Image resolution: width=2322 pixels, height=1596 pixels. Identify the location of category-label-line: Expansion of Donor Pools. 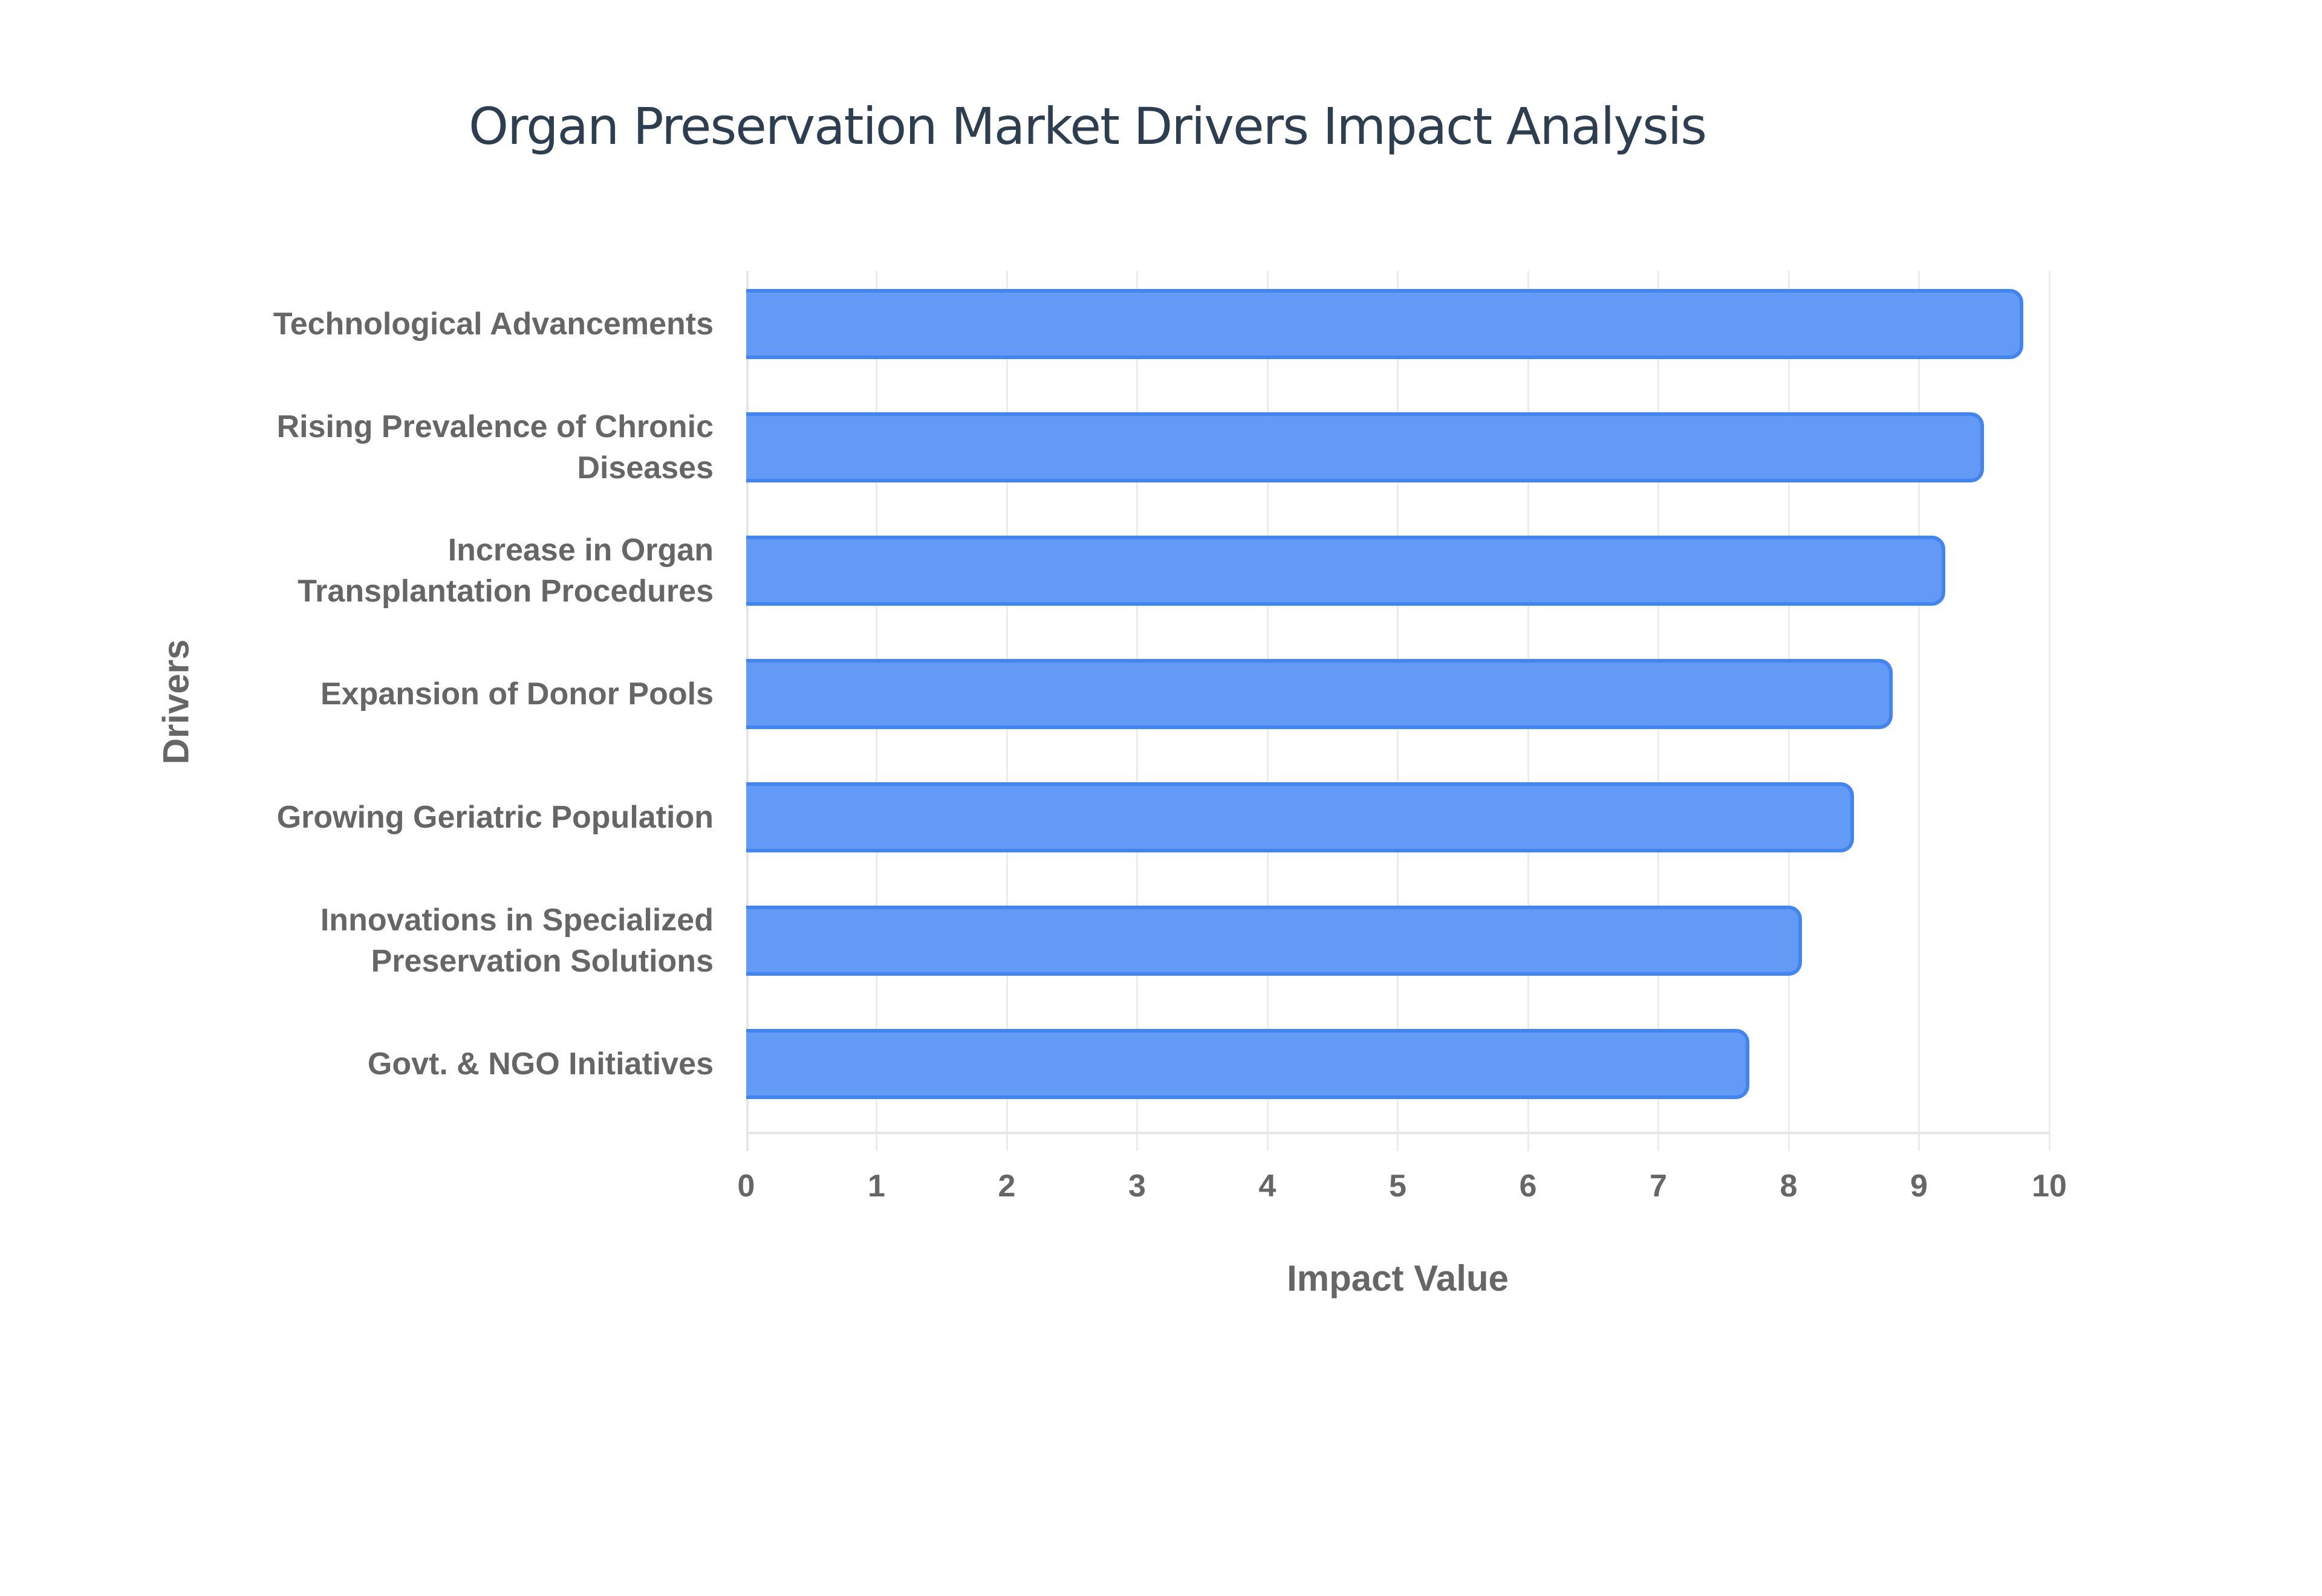
(517, 694).